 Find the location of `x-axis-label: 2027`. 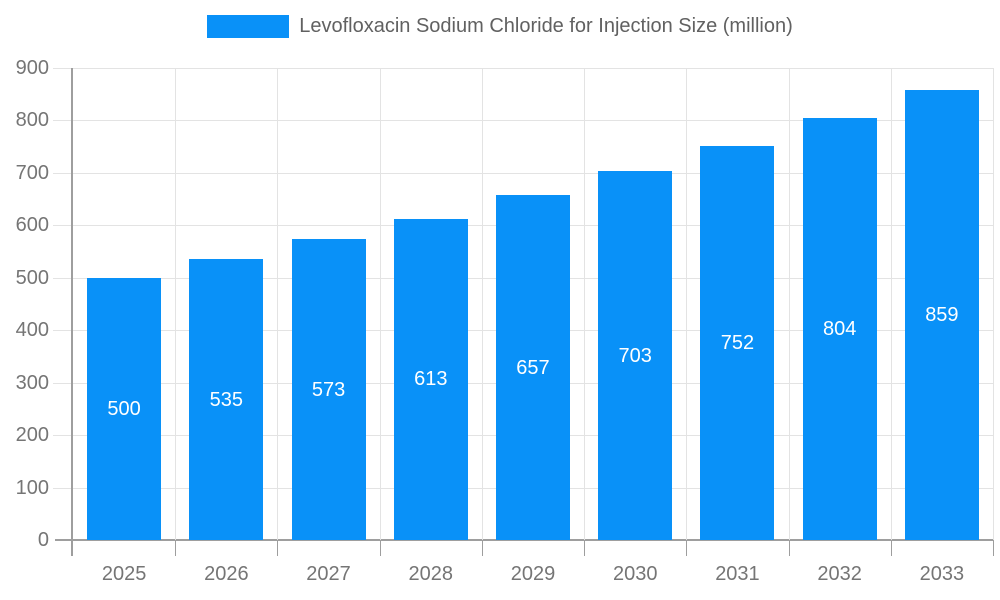

x-axis-label: 2027 is located at coordinates (328, 574).